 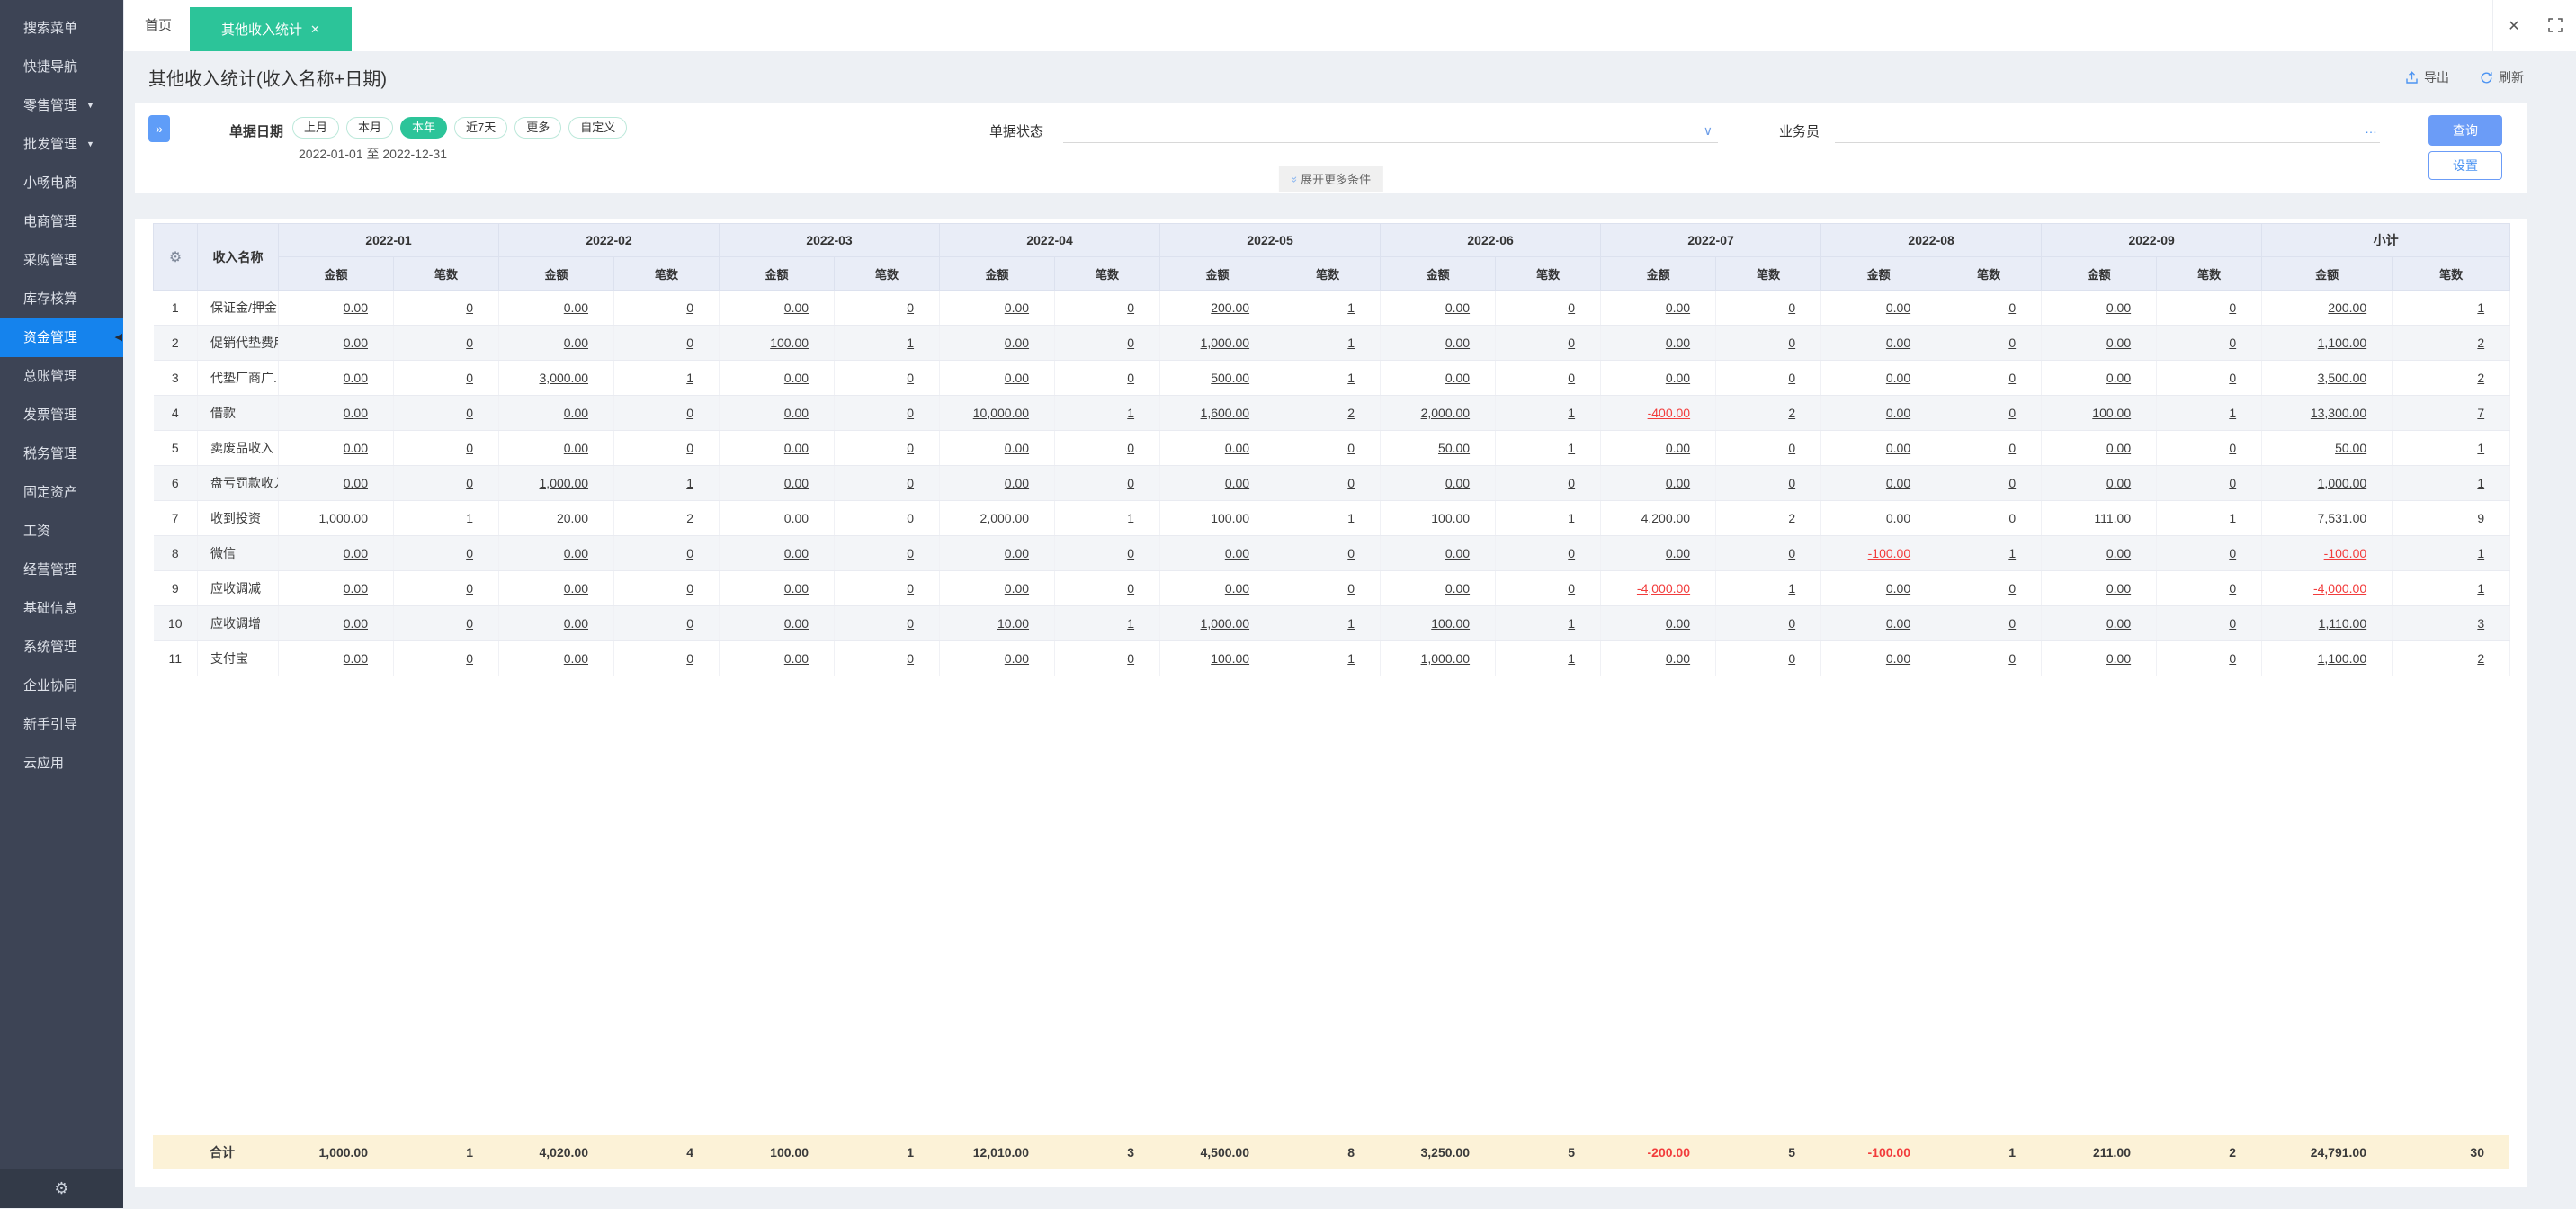 I want to click on tab-other-income-stats: 其他收入统计 ✕, so click(x=271, y=29).